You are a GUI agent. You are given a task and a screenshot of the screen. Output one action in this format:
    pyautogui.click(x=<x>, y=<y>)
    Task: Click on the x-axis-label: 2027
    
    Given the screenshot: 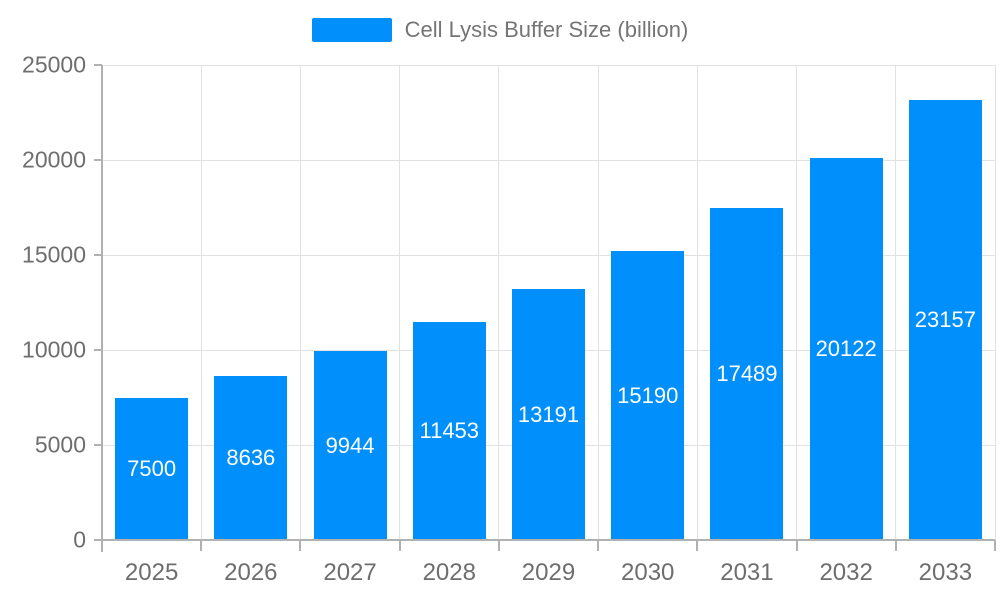 What is the action you would take?
    pyautogui.click(x=350, y=572)
    